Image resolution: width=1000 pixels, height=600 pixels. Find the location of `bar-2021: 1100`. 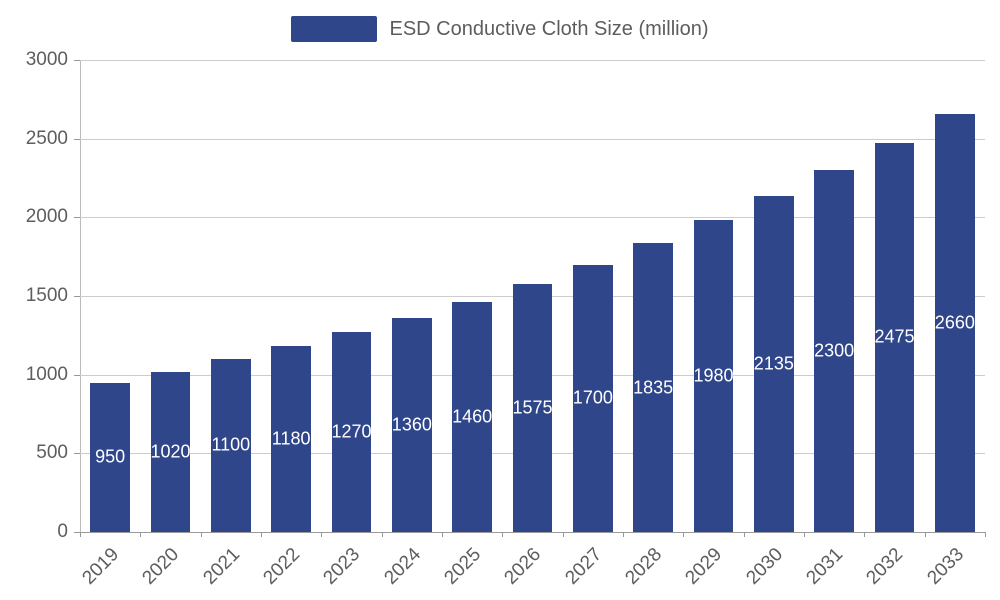

bar-2021: 1100 is located at coordinates (230, 445).